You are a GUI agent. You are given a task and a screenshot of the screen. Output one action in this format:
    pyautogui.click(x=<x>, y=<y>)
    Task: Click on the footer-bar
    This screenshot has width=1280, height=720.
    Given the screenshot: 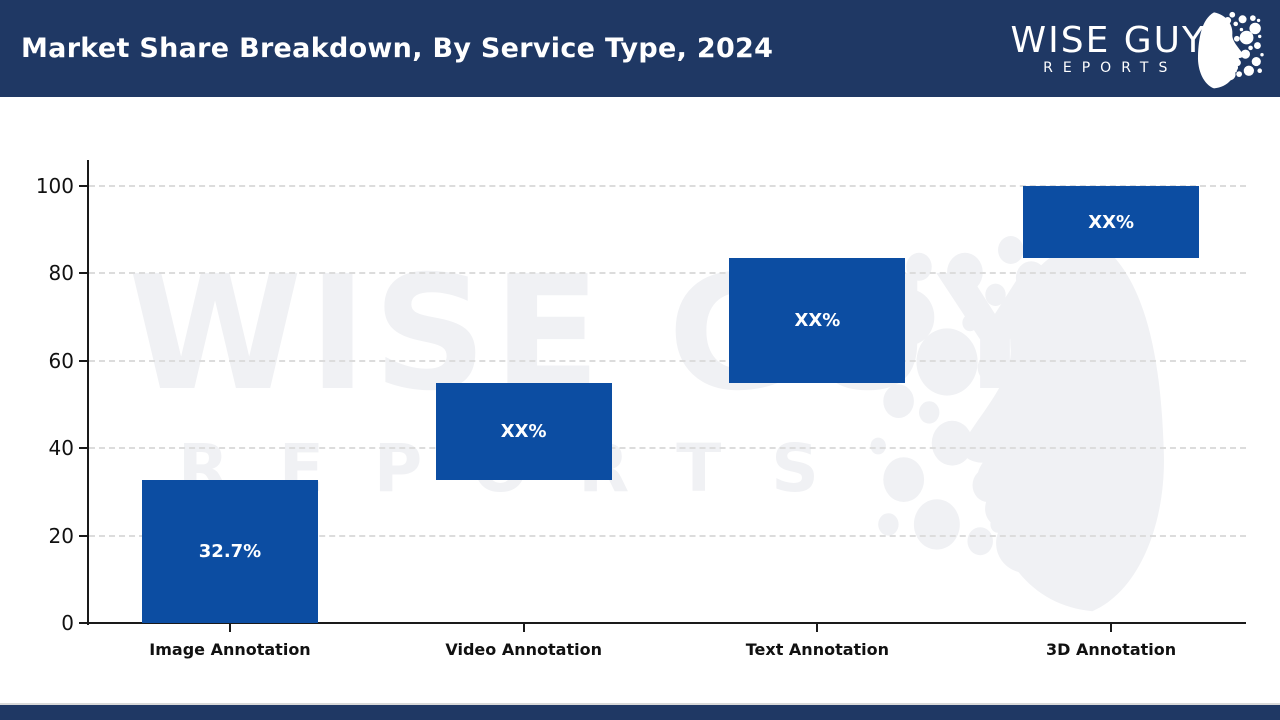 What is the action you would take?
    pyautogui.click(x=640, y=712)
    